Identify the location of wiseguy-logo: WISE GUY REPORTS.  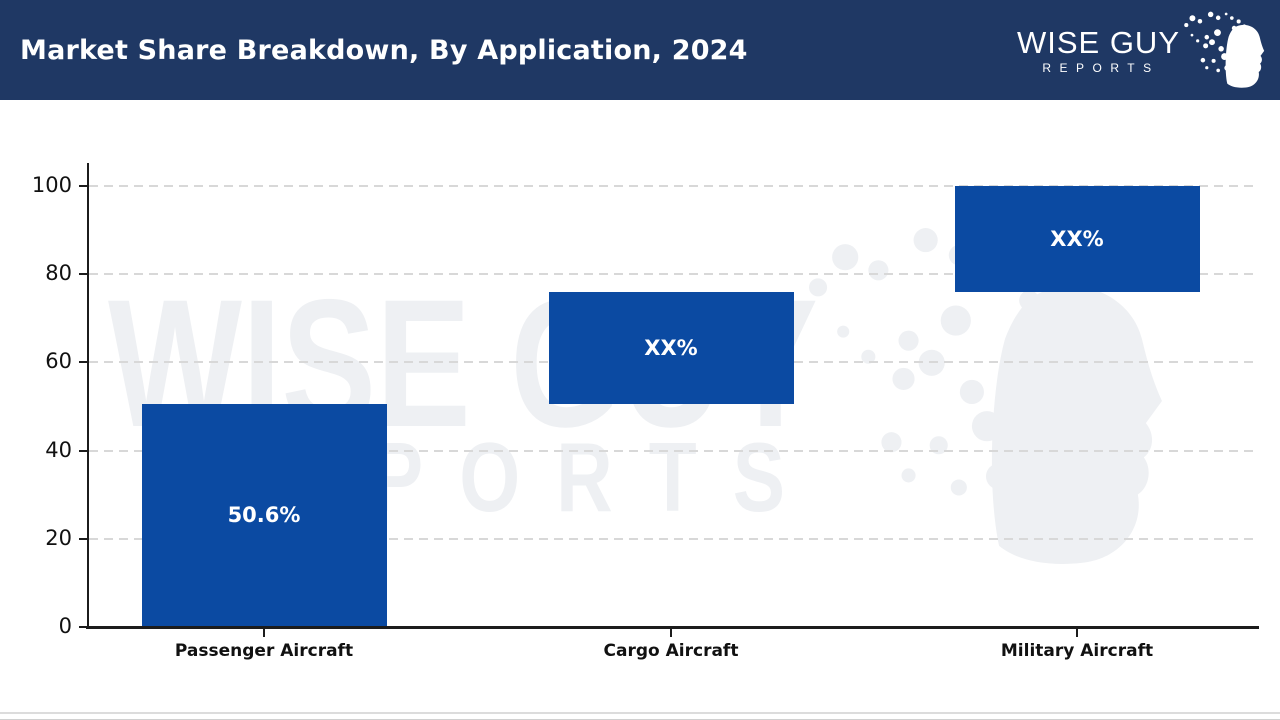
(1141, 50).